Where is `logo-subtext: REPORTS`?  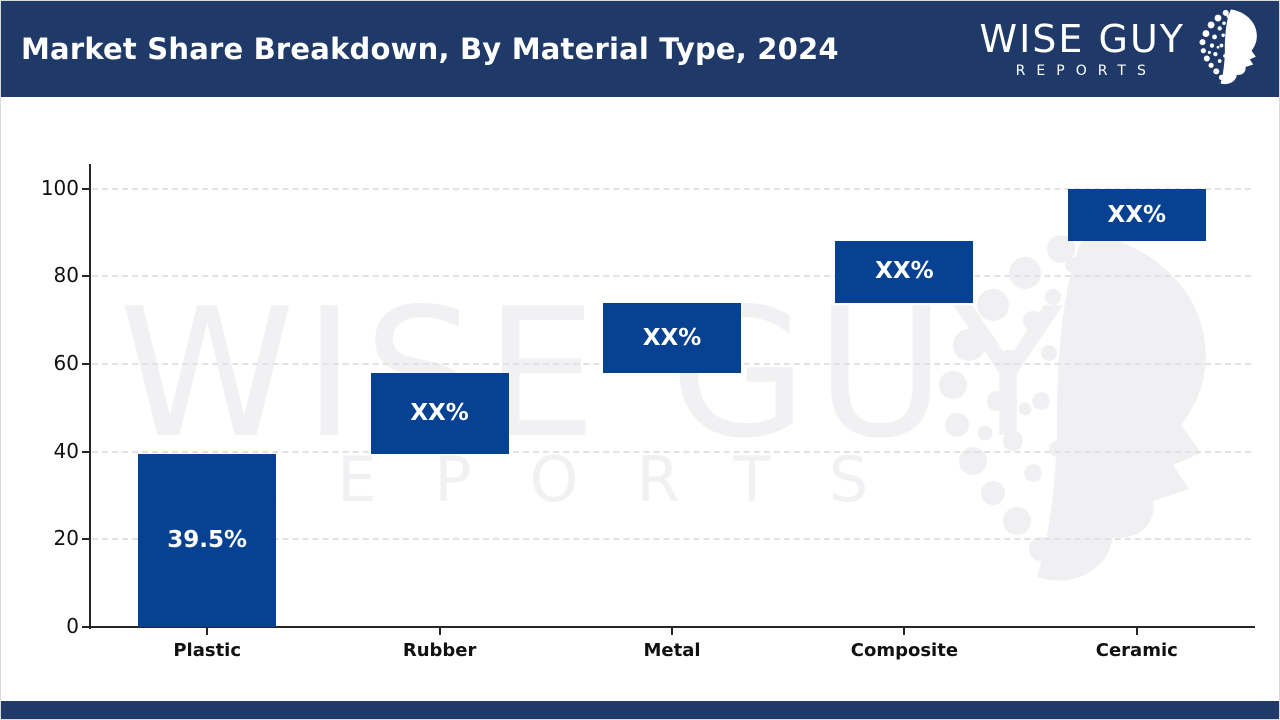
logo-subtext: REPORTS is located at coordinates (1086, 70).